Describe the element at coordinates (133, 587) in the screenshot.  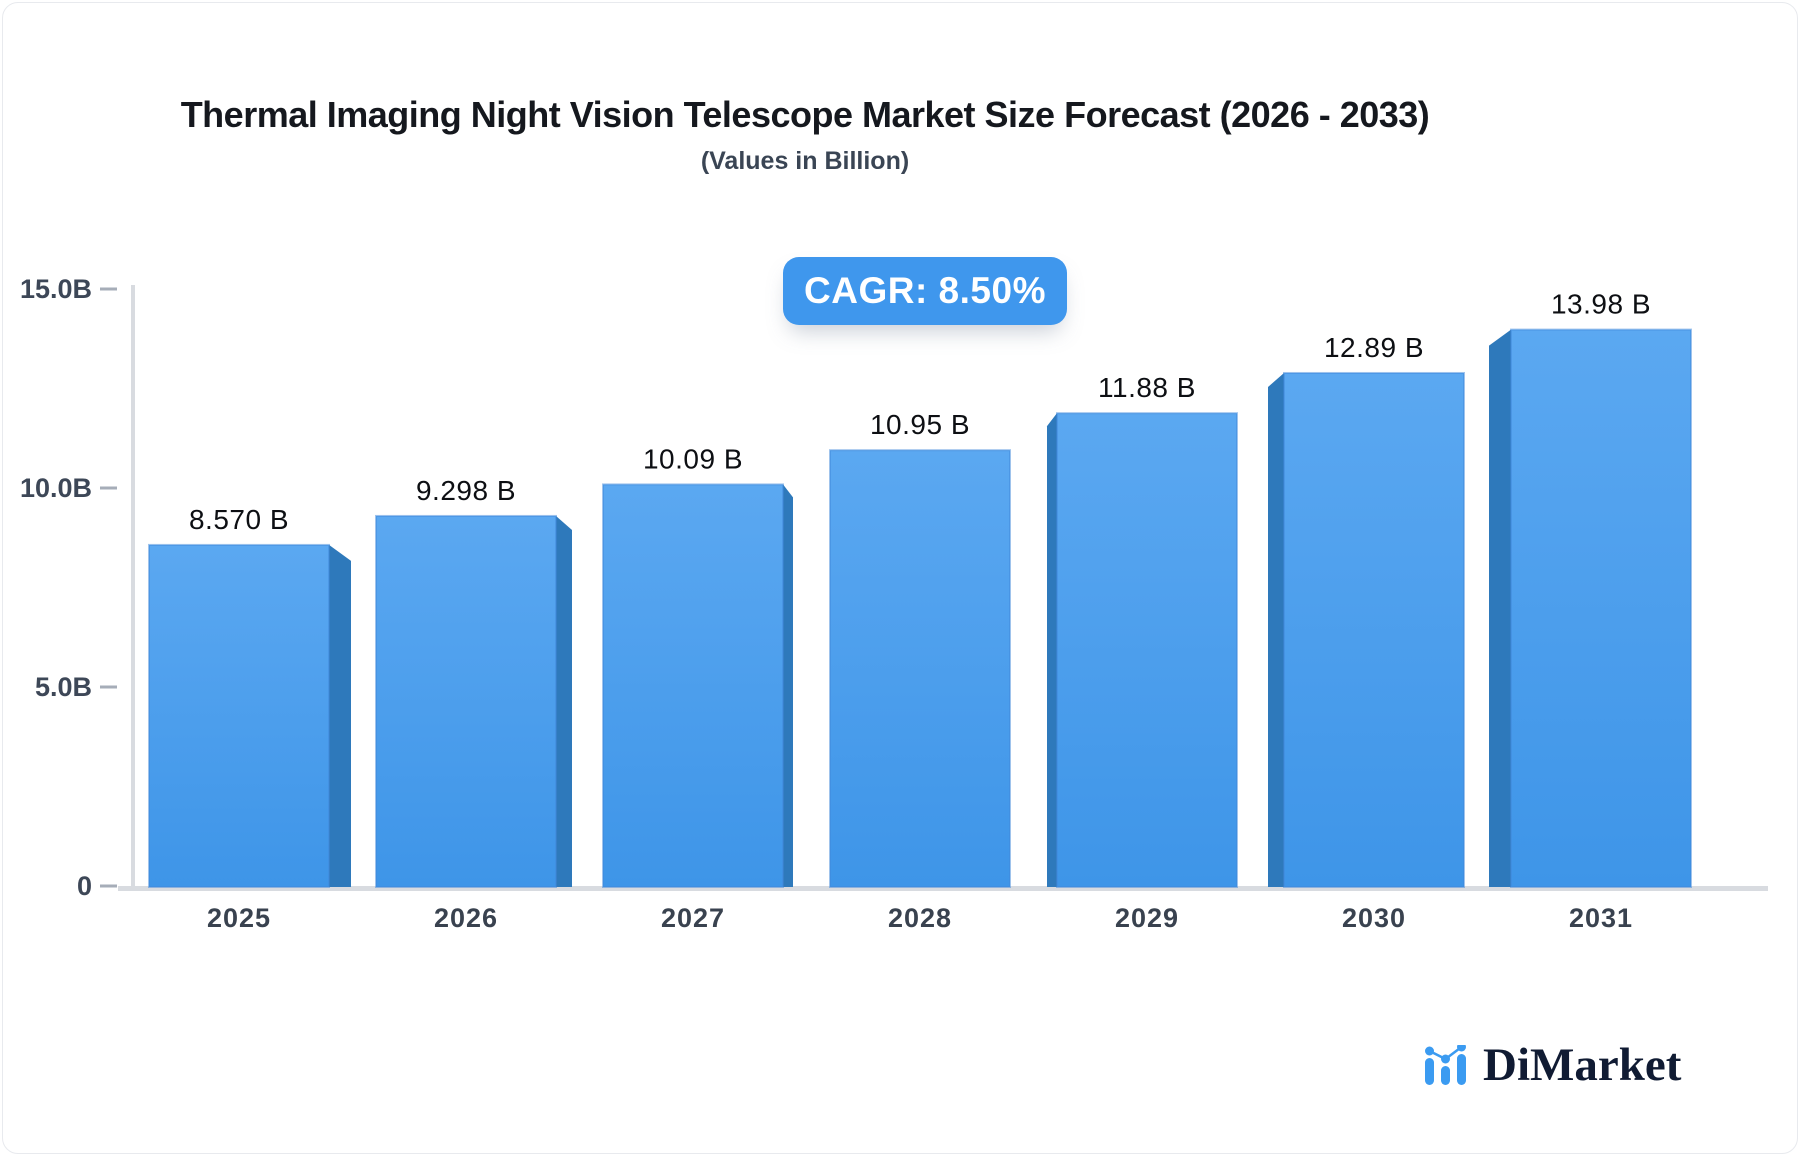
I see `y-axis-line` at that location.